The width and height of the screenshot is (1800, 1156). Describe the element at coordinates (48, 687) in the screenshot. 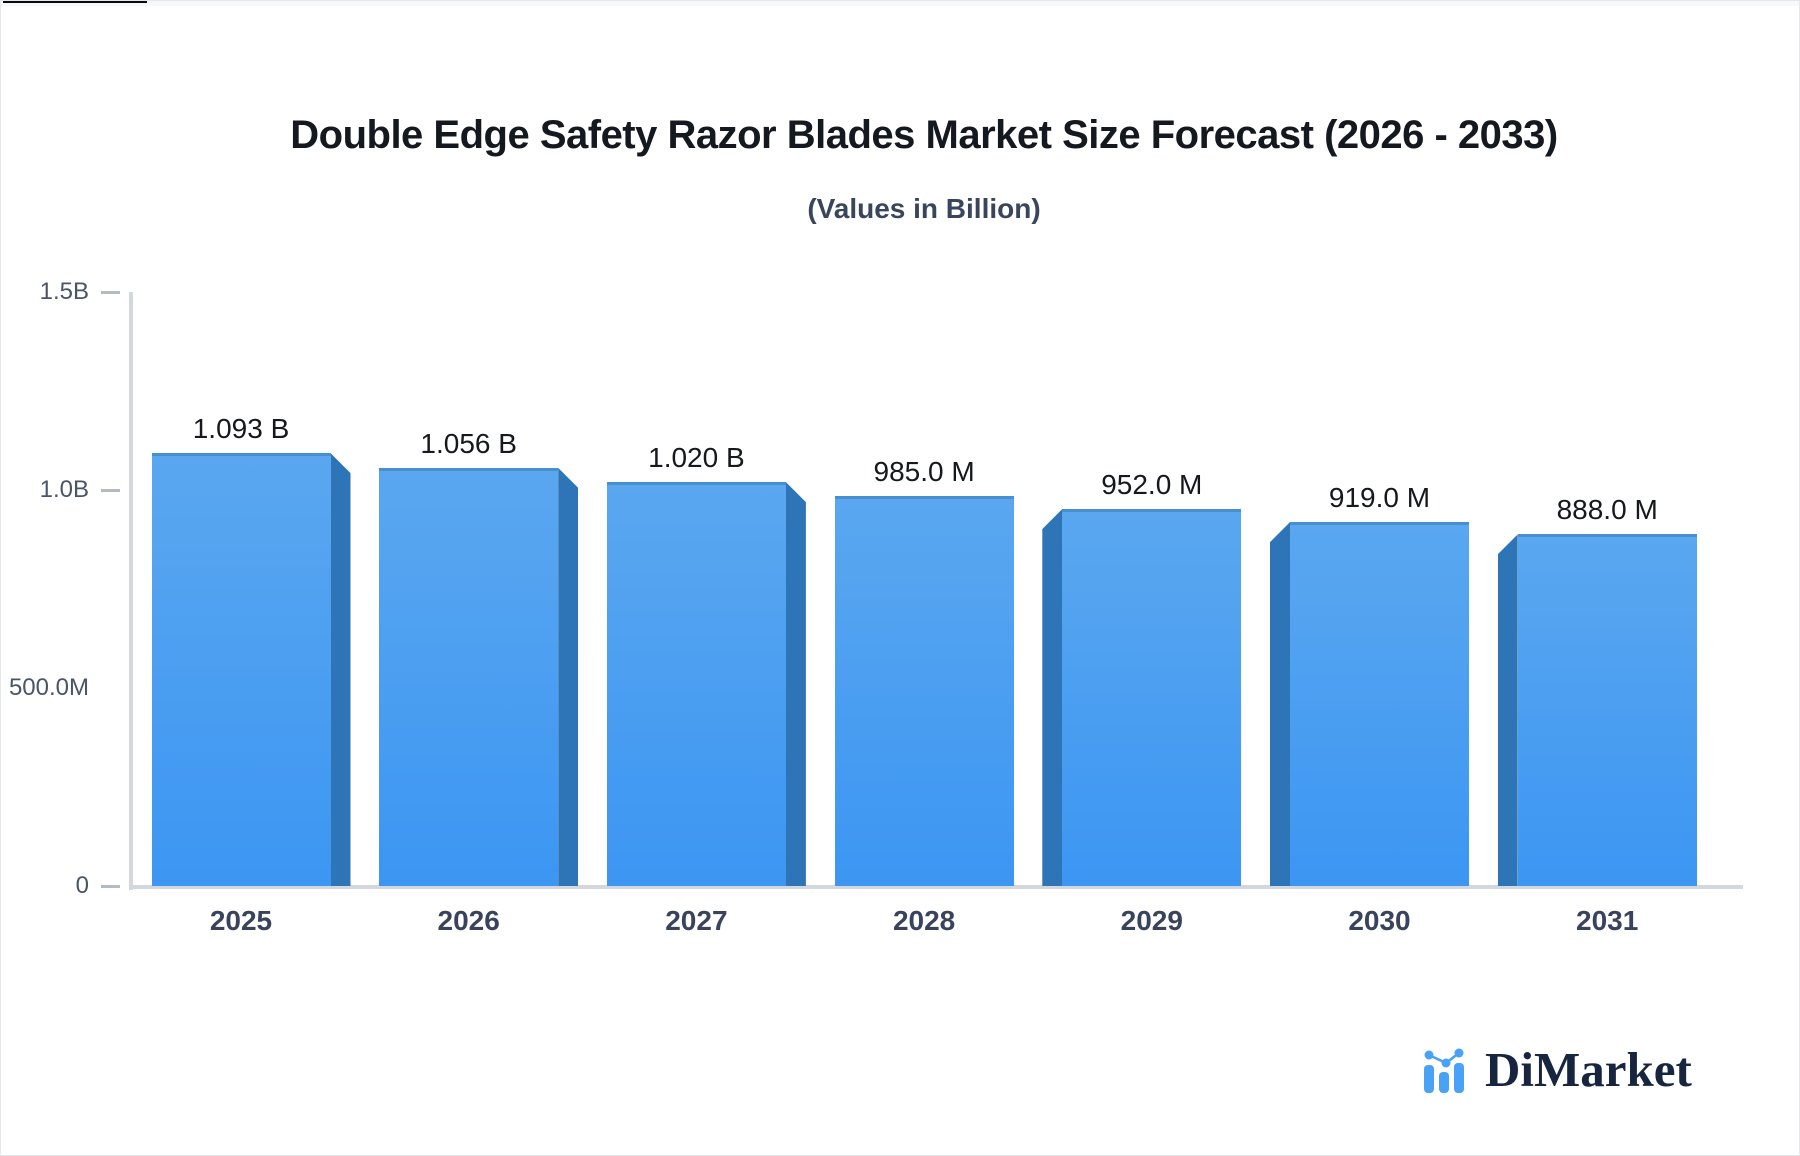

I see `y-axis-tick-label: 500.0M` at that location.